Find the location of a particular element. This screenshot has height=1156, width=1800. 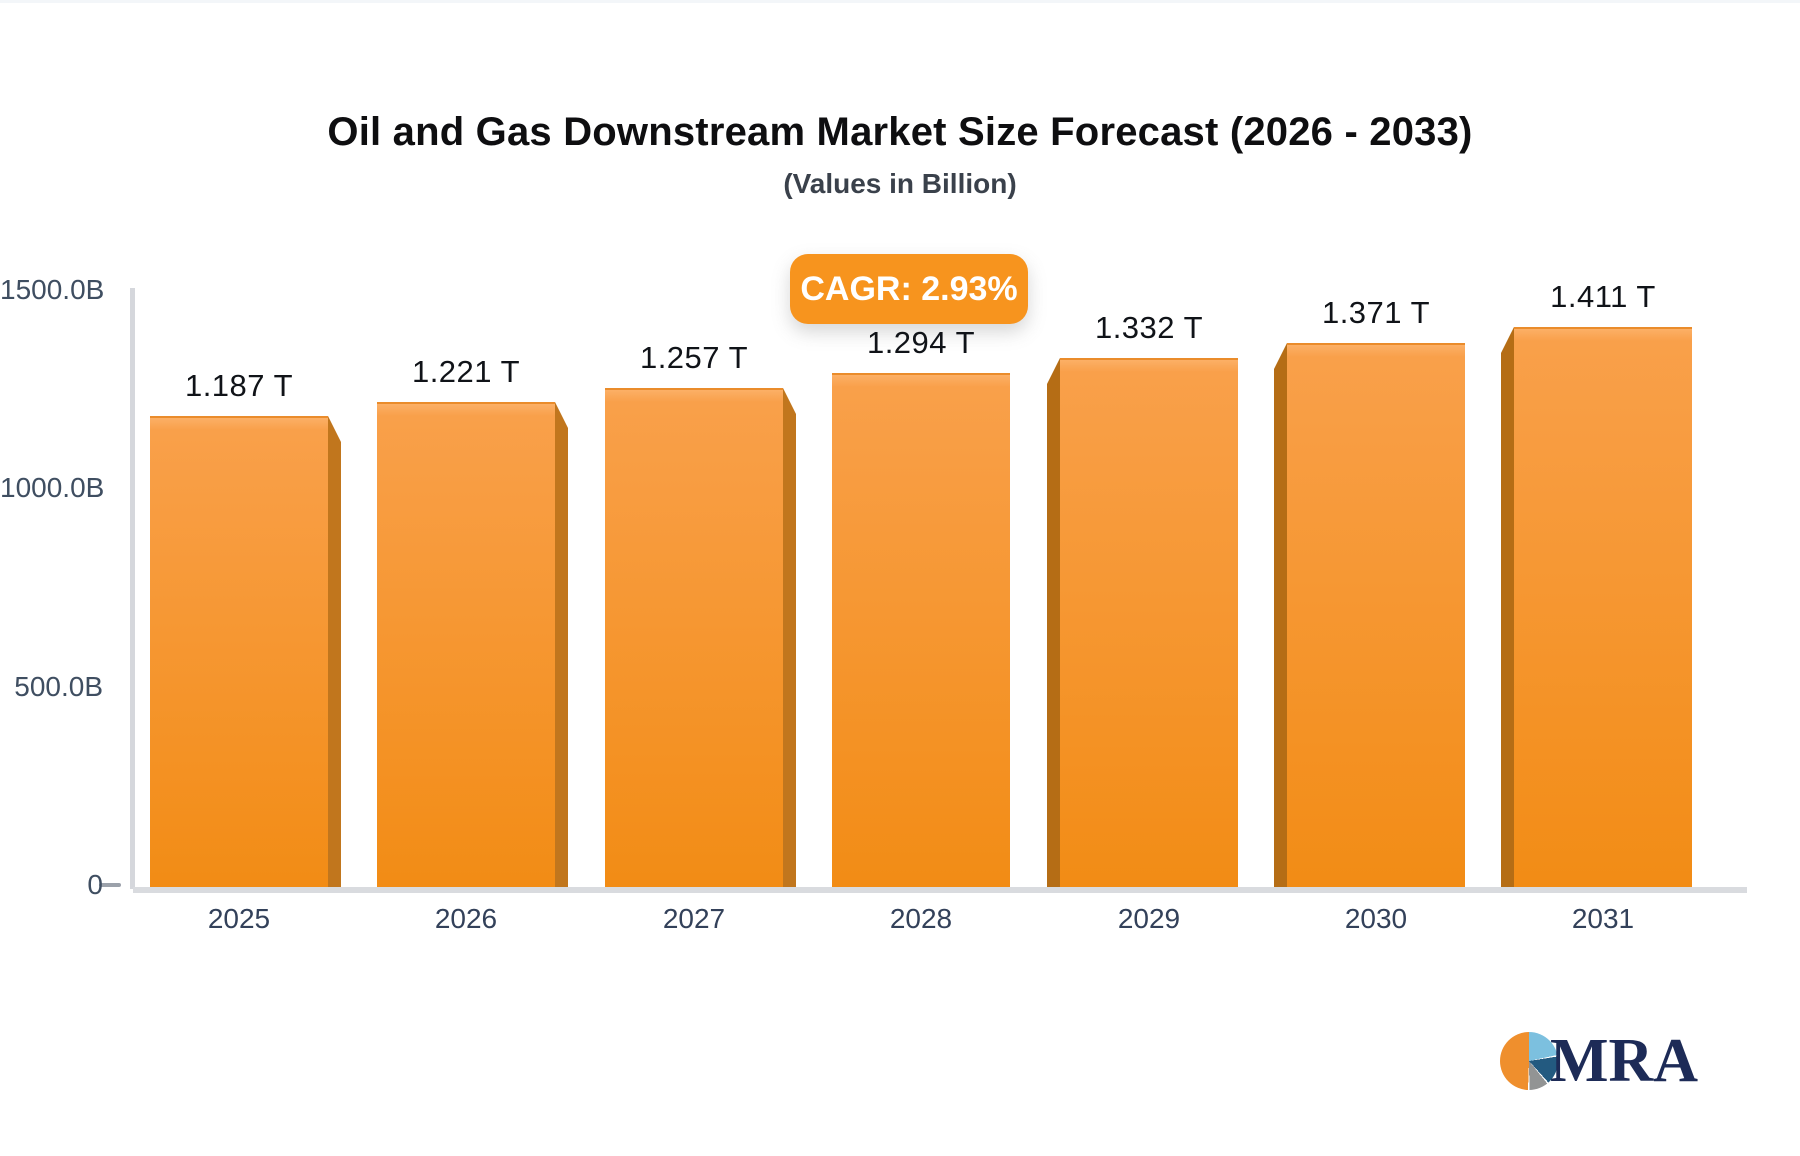

zero-tick-dash is located at coordinates (110, 885).